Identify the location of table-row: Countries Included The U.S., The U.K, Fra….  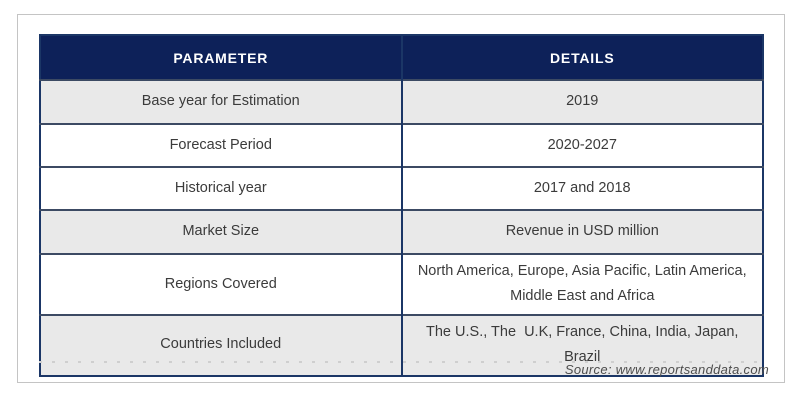
(401, 344).